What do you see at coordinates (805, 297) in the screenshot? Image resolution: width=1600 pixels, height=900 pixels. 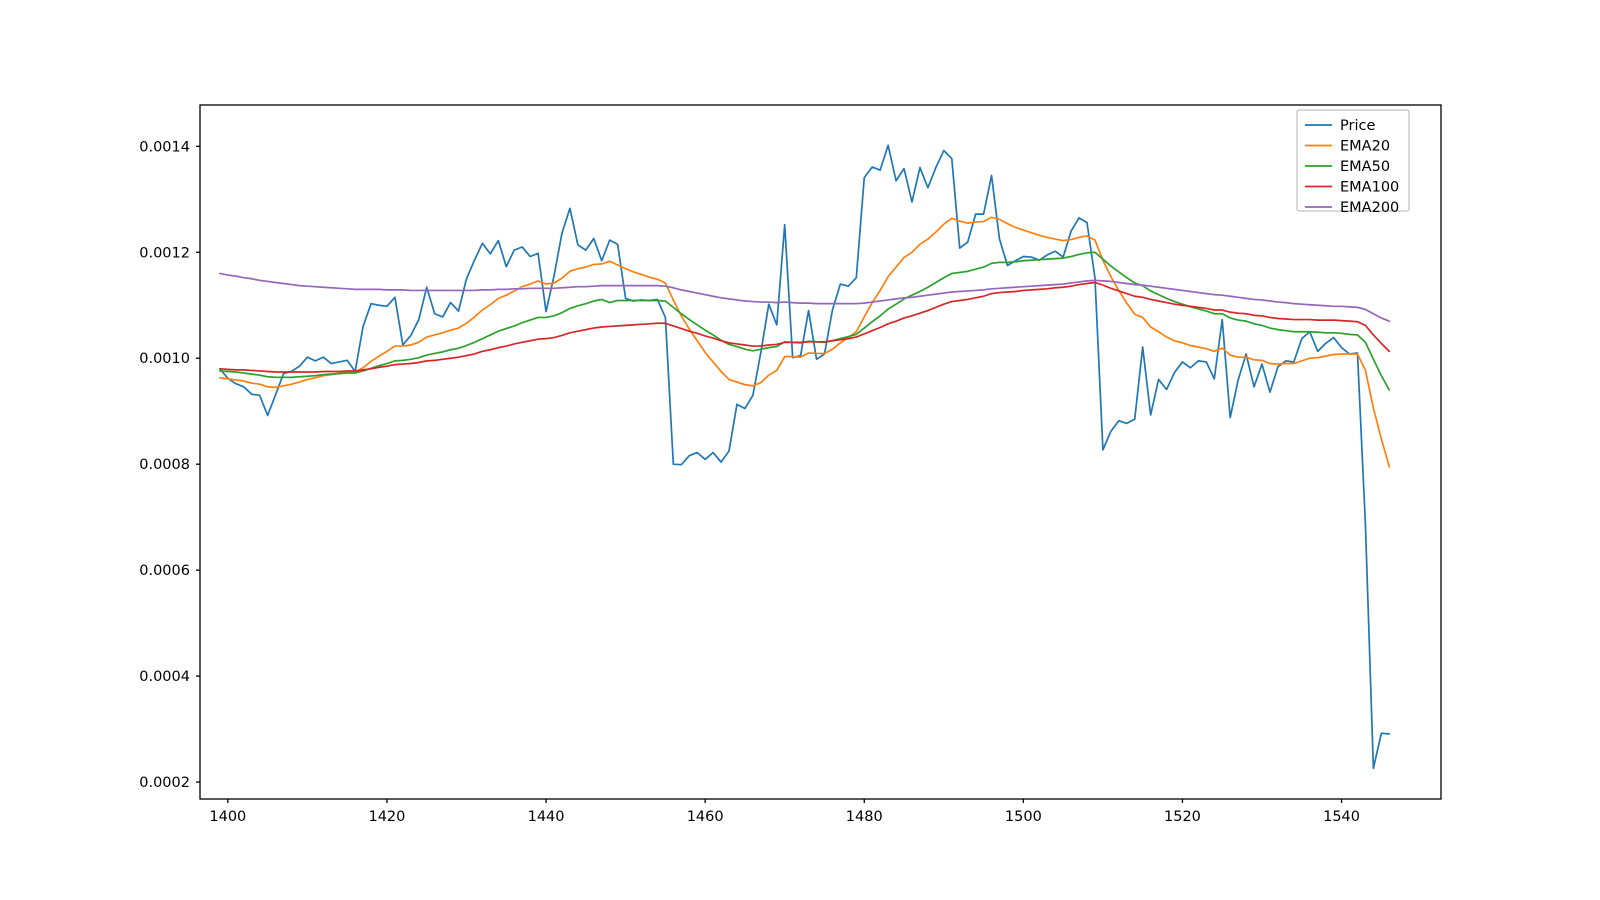 I see `series-line-ema200` at bounding box center [805, 297].